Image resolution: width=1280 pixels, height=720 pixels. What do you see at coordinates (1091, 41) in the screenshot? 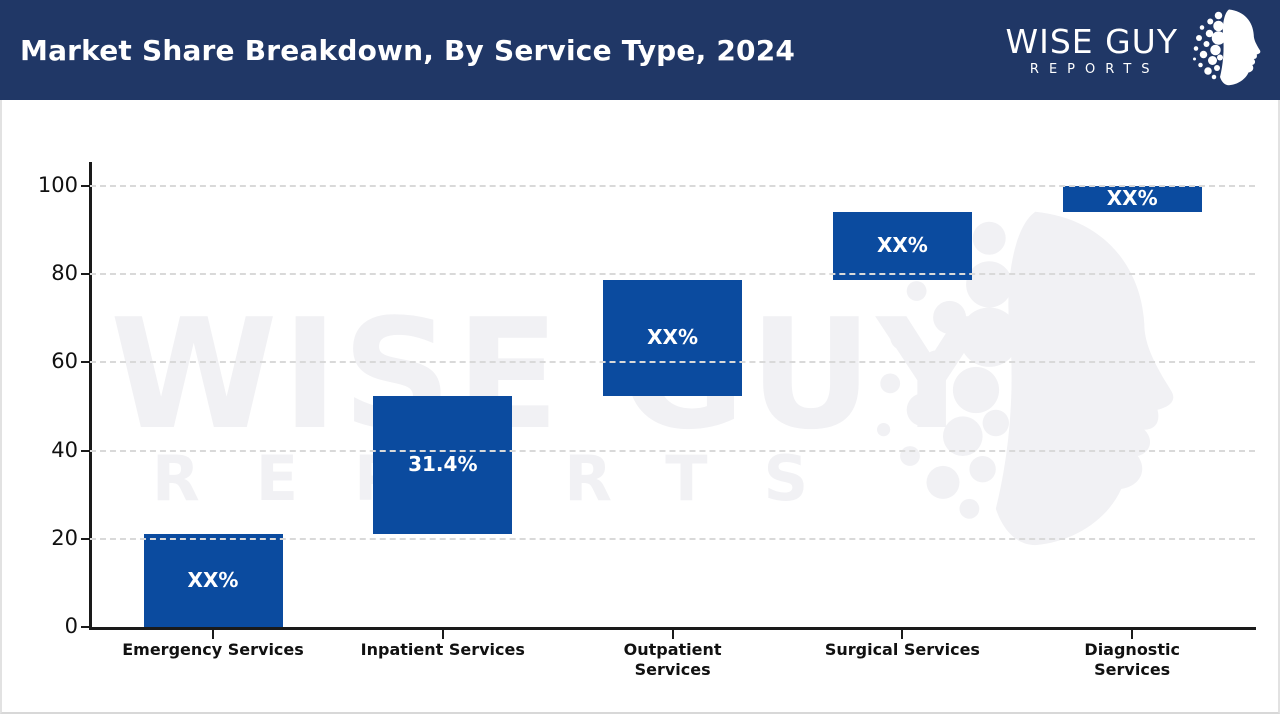
I see `brand-name: WISE GUY` at bounding box center [1091, 41].